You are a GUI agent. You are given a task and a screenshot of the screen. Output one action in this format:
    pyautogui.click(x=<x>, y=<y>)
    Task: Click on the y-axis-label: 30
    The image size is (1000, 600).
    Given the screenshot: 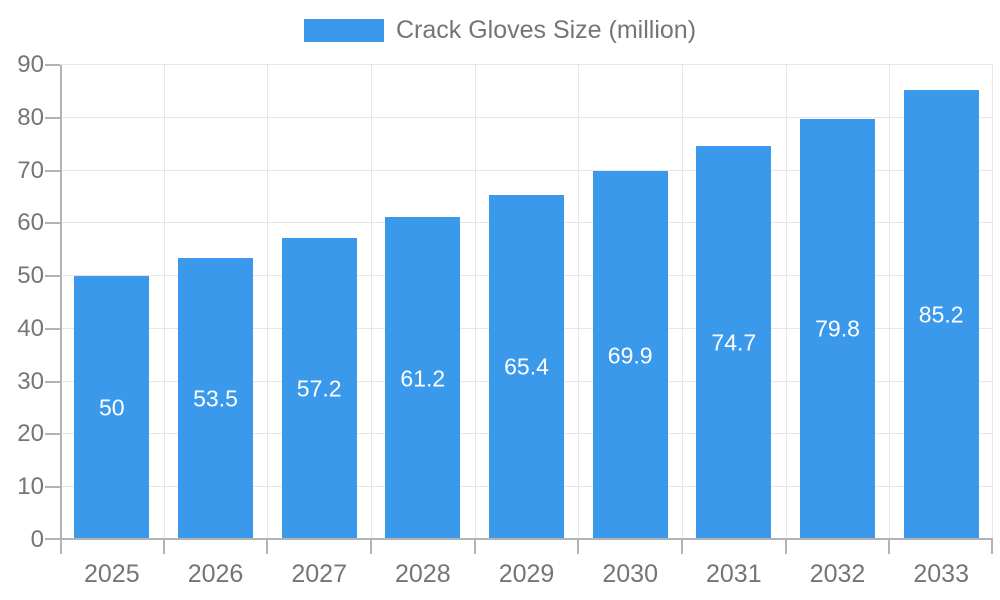 What is the action you would take?
    pyautogui.click(x=30, y=381)
    